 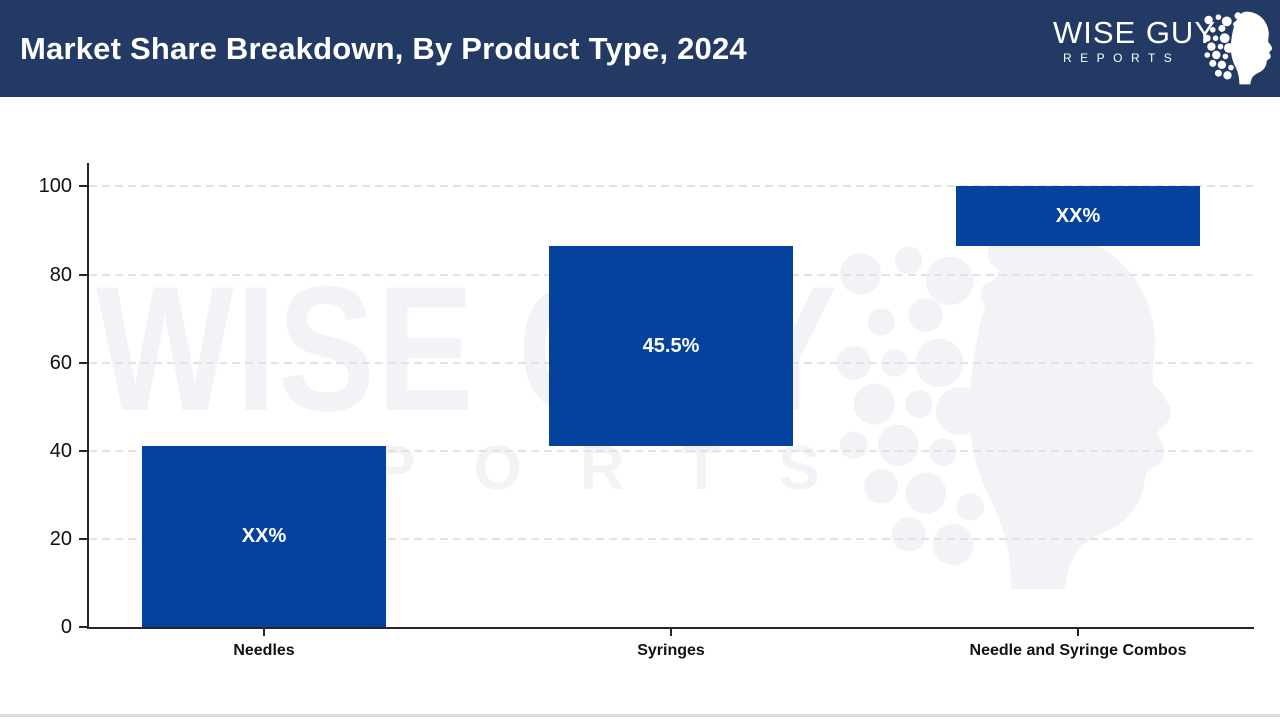 I want to click on y-tick-label-20: 20, so click(x=60, y=539).